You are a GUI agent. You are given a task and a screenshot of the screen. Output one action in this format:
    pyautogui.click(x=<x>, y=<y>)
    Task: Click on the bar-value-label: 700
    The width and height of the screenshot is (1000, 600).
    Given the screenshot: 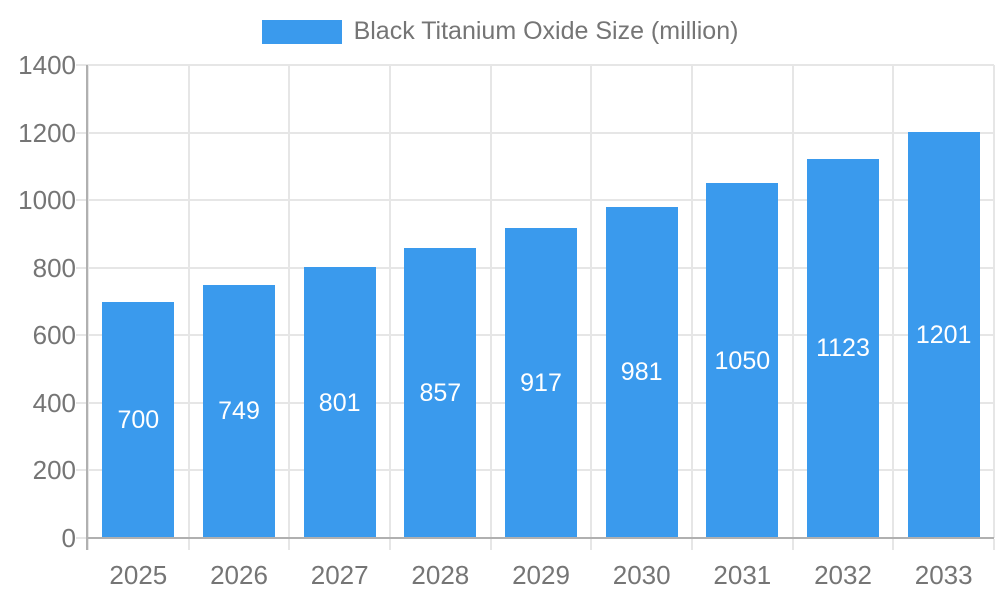 What is the action you would take?
    pyautogui.click(x=138, y=419)
    